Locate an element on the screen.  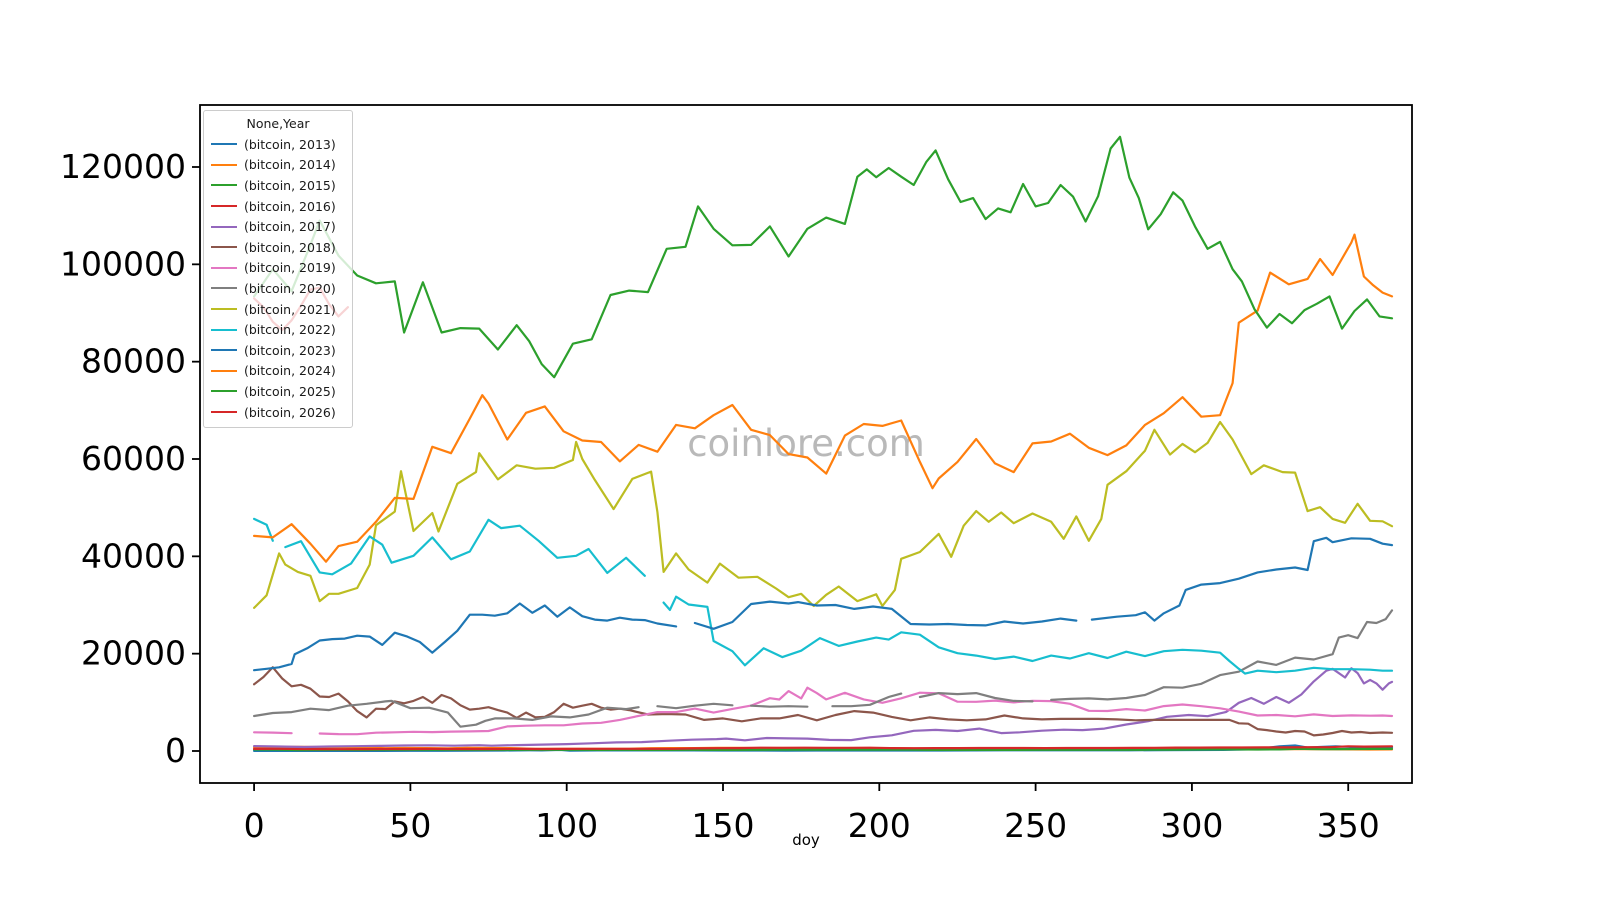
legend-item-label: (bitcoin, 2019) is located at coordinates (290, 268).